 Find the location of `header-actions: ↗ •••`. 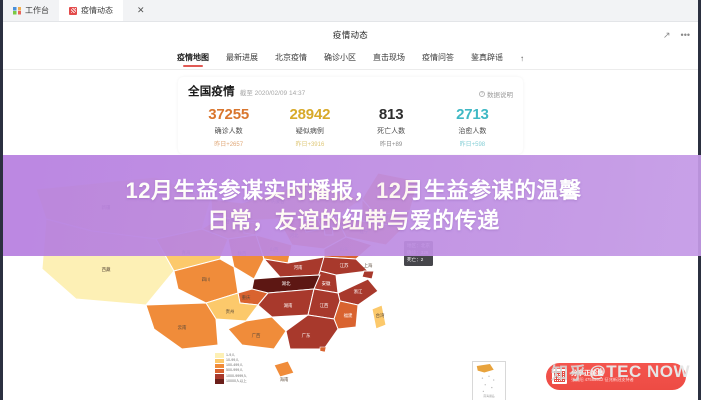

header-actions: ↗ ••• is located at coordinates (676, 35).